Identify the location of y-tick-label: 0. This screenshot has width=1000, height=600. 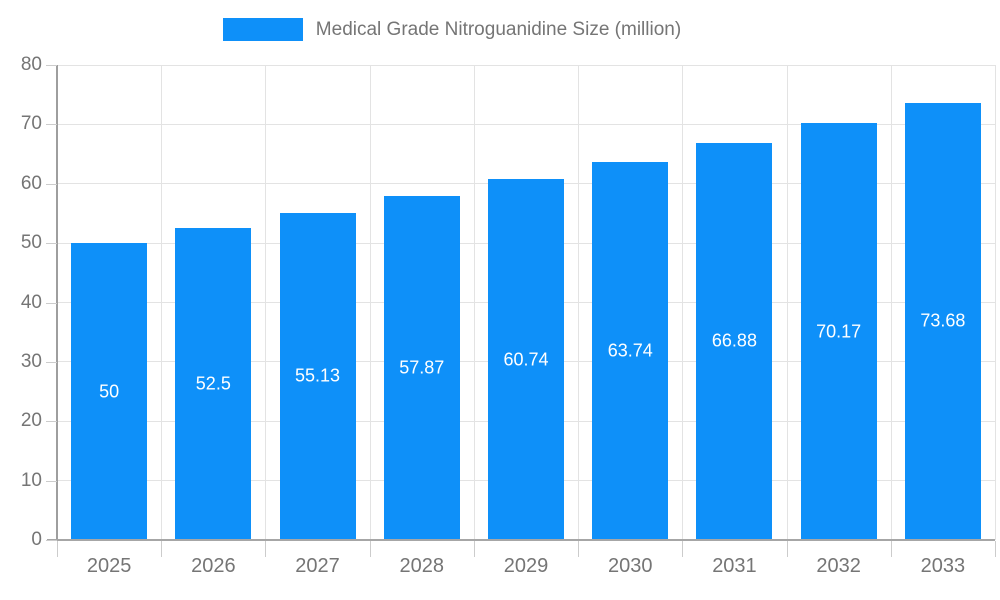
(36, 539).